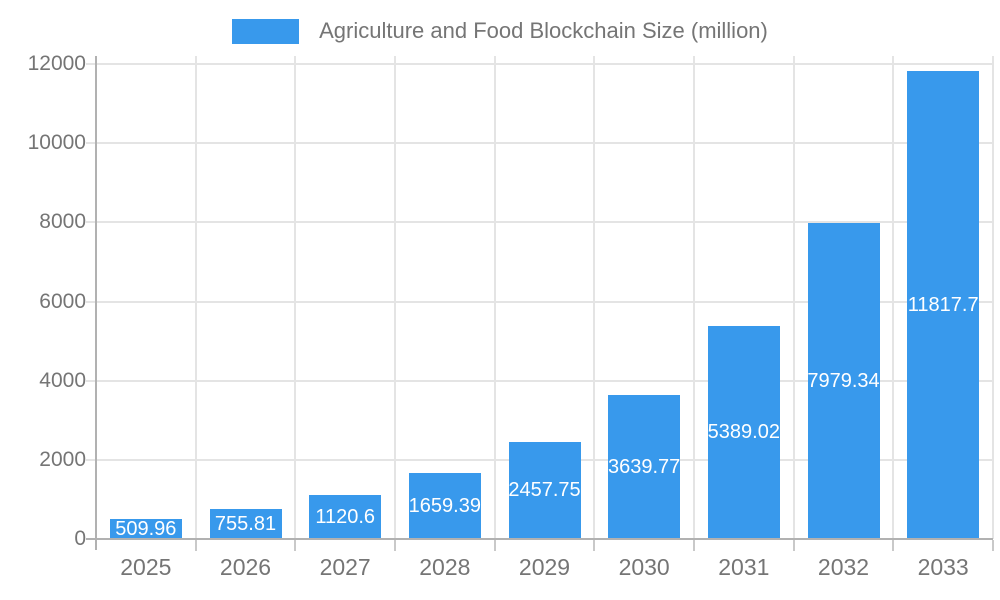 Image resolution: width=1000 pixels, height=600 pixels. I want to click on y-tick-label: 10000, so click(56, 143).